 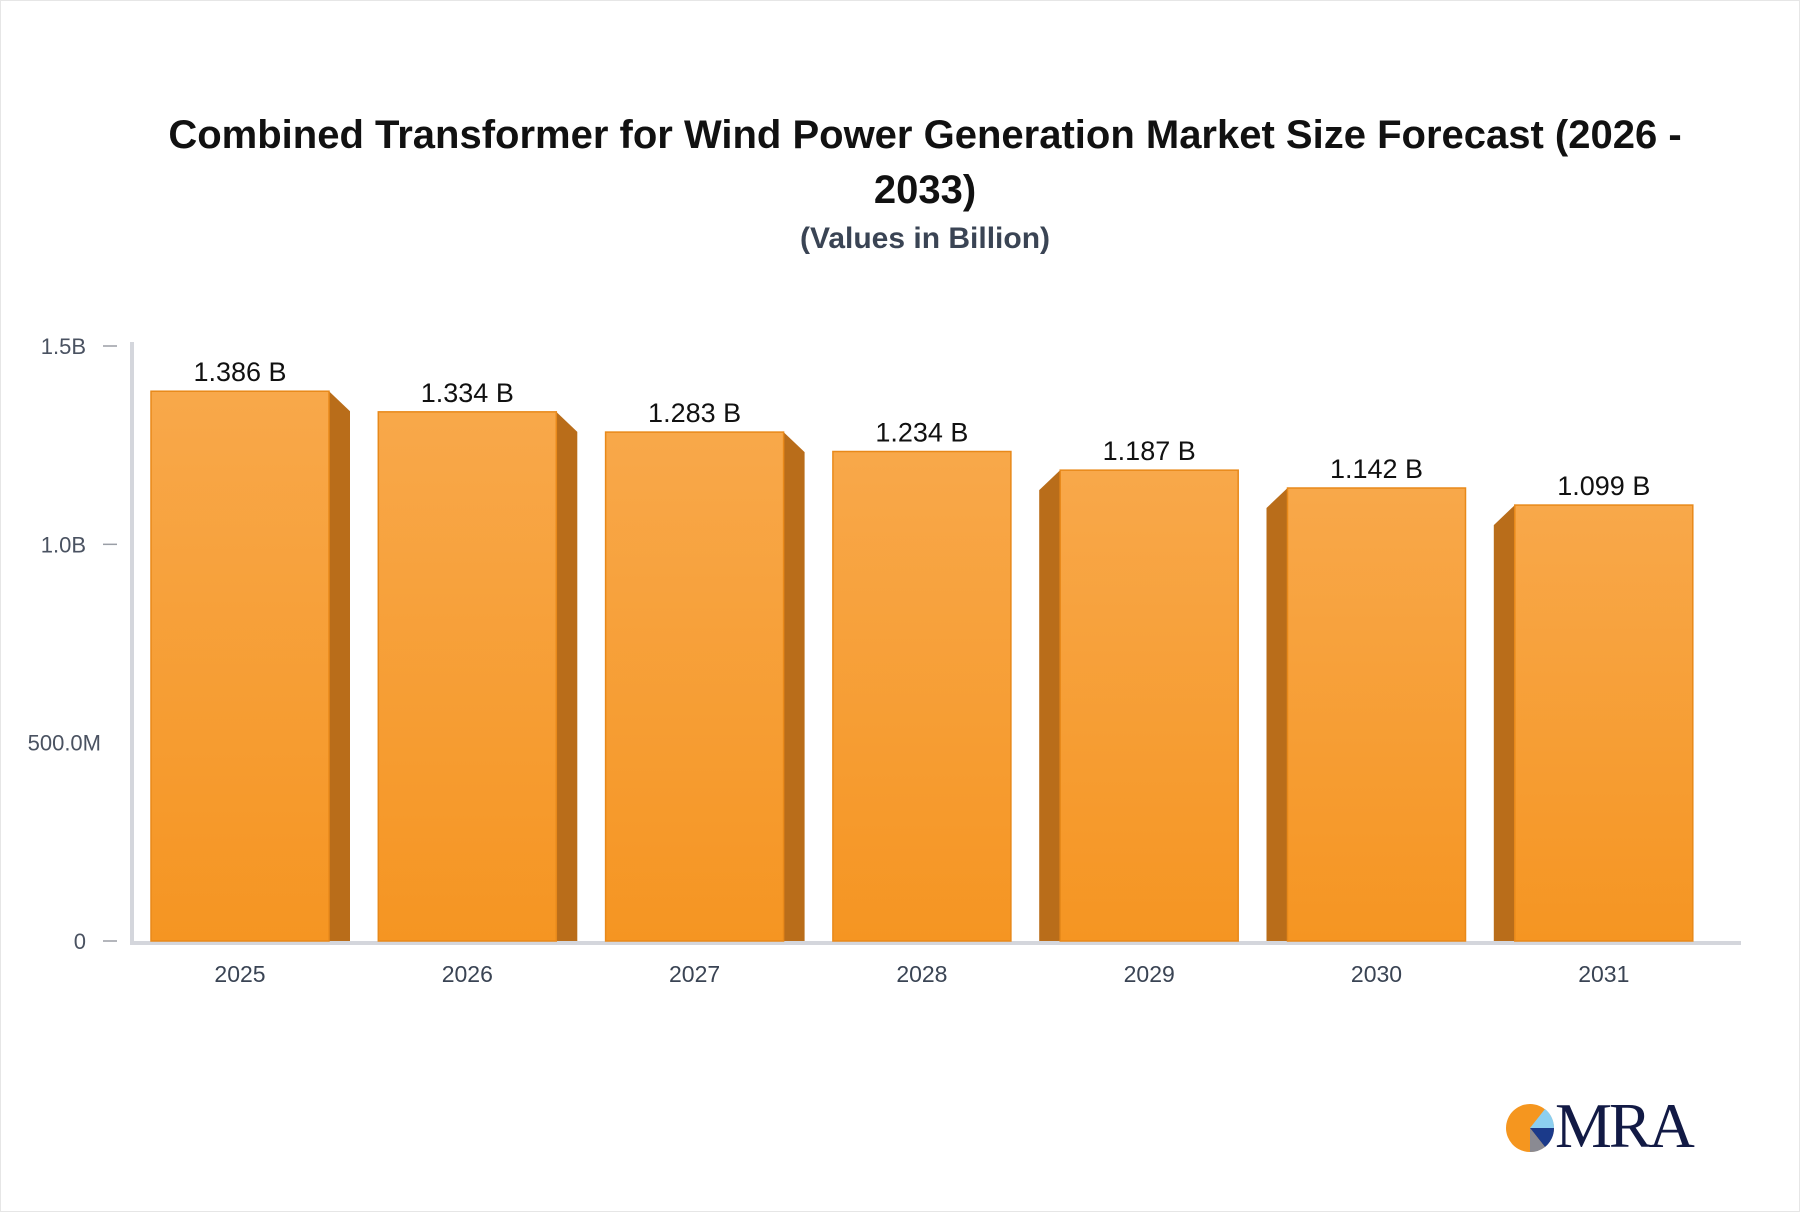 I want to click on bar-2031, so click(x=1604, y=723).